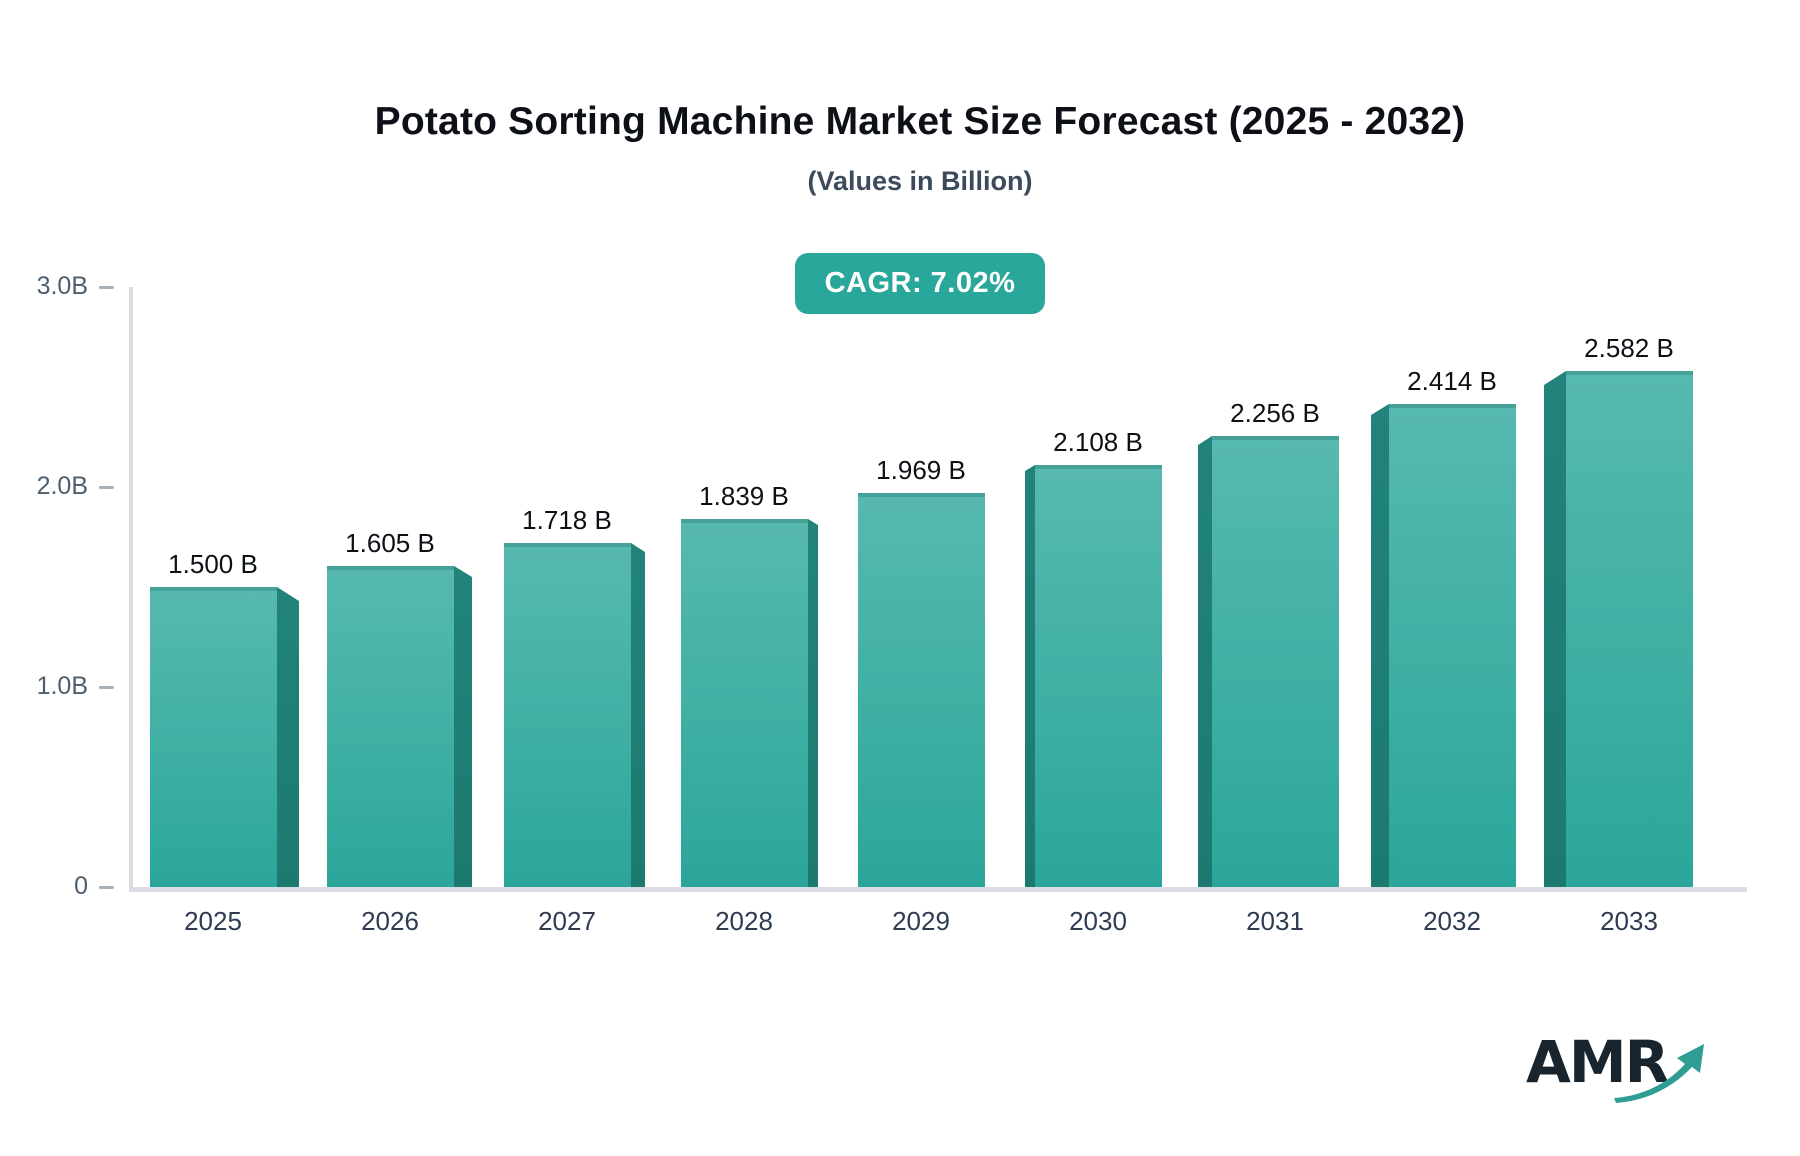  What do you see at coordinates (921, 921) in the screenshot?
I see `x-tick-label: 2029` at bounding box center [921, 921].